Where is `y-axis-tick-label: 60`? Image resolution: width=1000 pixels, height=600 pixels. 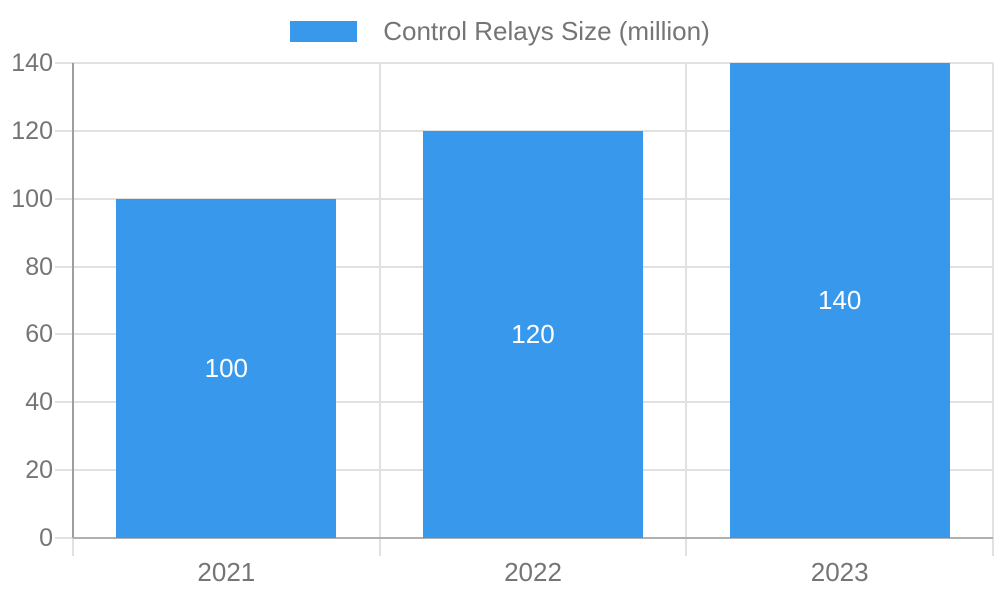 y-axis-tick-label: 60 is located at coordinates (39, 334).